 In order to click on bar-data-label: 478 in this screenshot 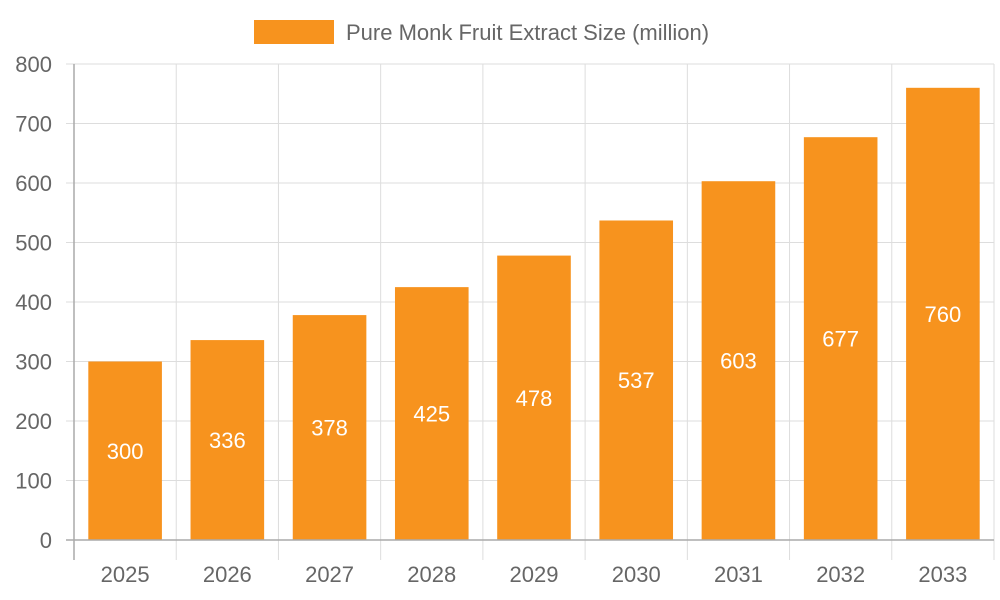, I will do `click(534, 398)`.